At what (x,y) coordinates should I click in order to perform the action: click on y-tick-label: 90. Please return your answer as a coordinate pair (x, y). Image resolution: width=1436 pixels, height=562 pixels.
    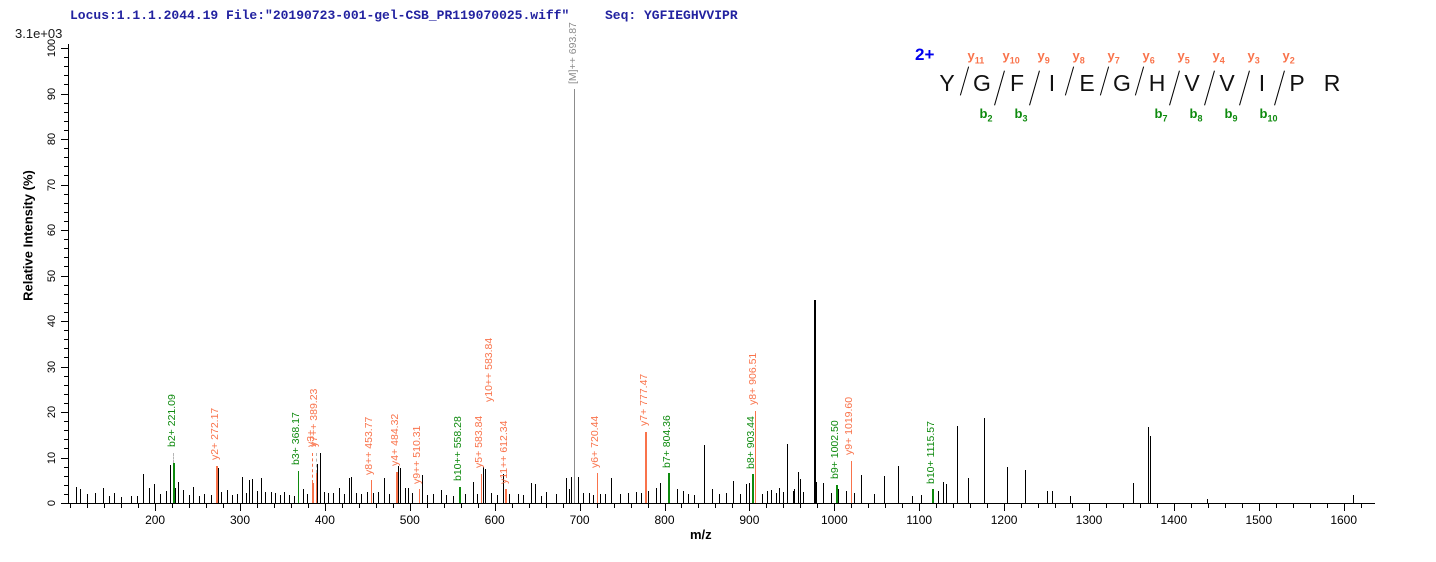
    Looking at the image, I should click on (52, 93).